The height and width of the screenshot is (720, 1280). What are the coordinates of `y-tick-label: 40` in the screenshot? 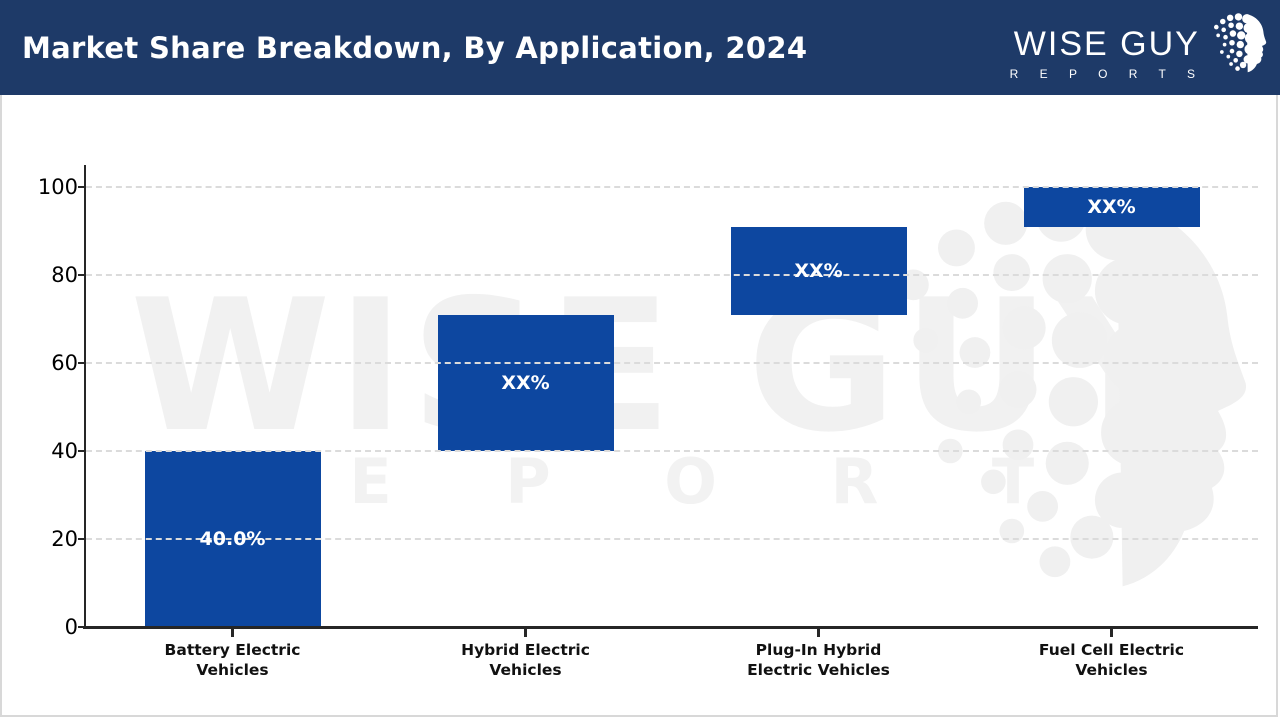 It's located at (64, 451).